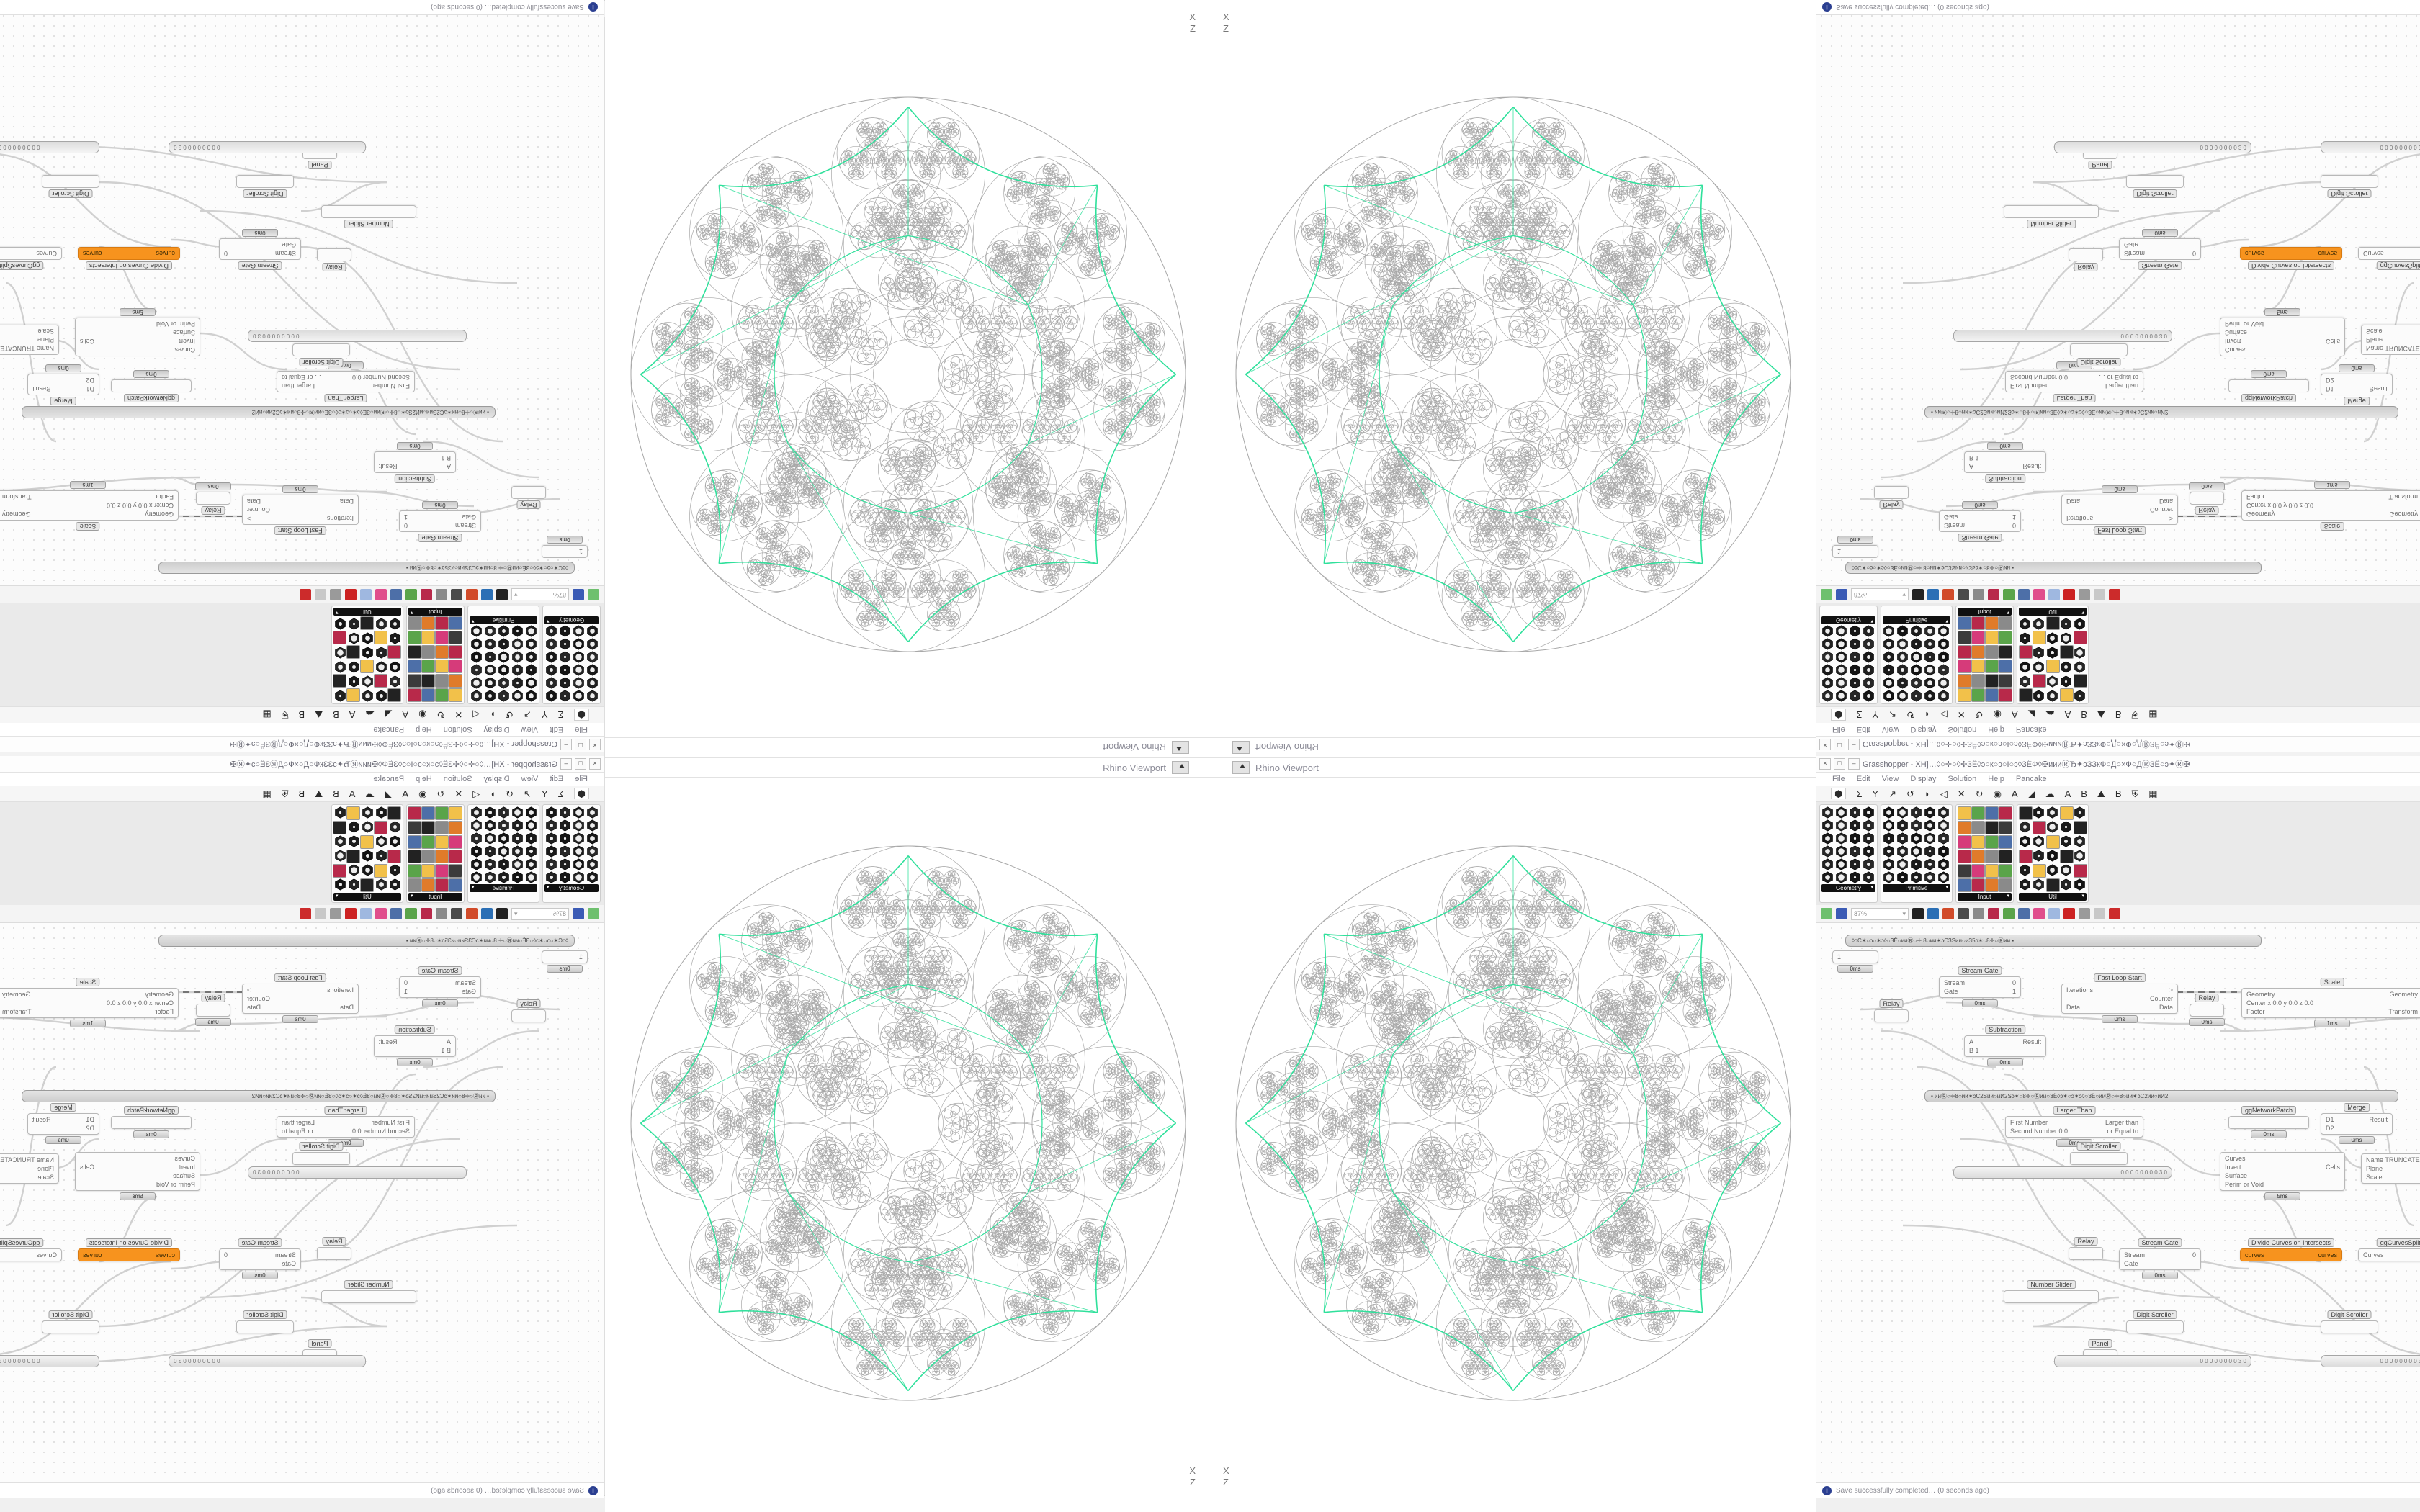 The image size is (2420, 1512). Describe the element at coordinates (334, 259) in the screenshot. I see `gh-node: Relay` at that location.